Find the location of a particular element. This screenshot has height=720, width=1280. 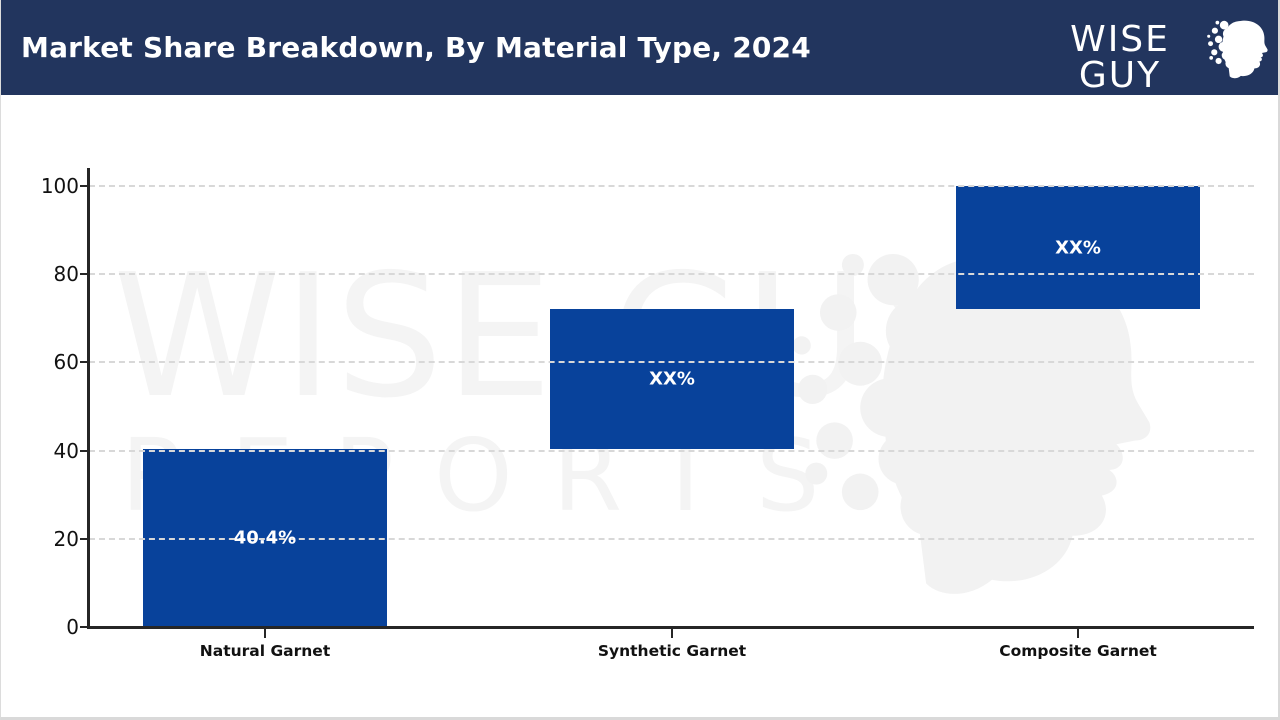

x-axis-line is located at coordinates (670, 627).